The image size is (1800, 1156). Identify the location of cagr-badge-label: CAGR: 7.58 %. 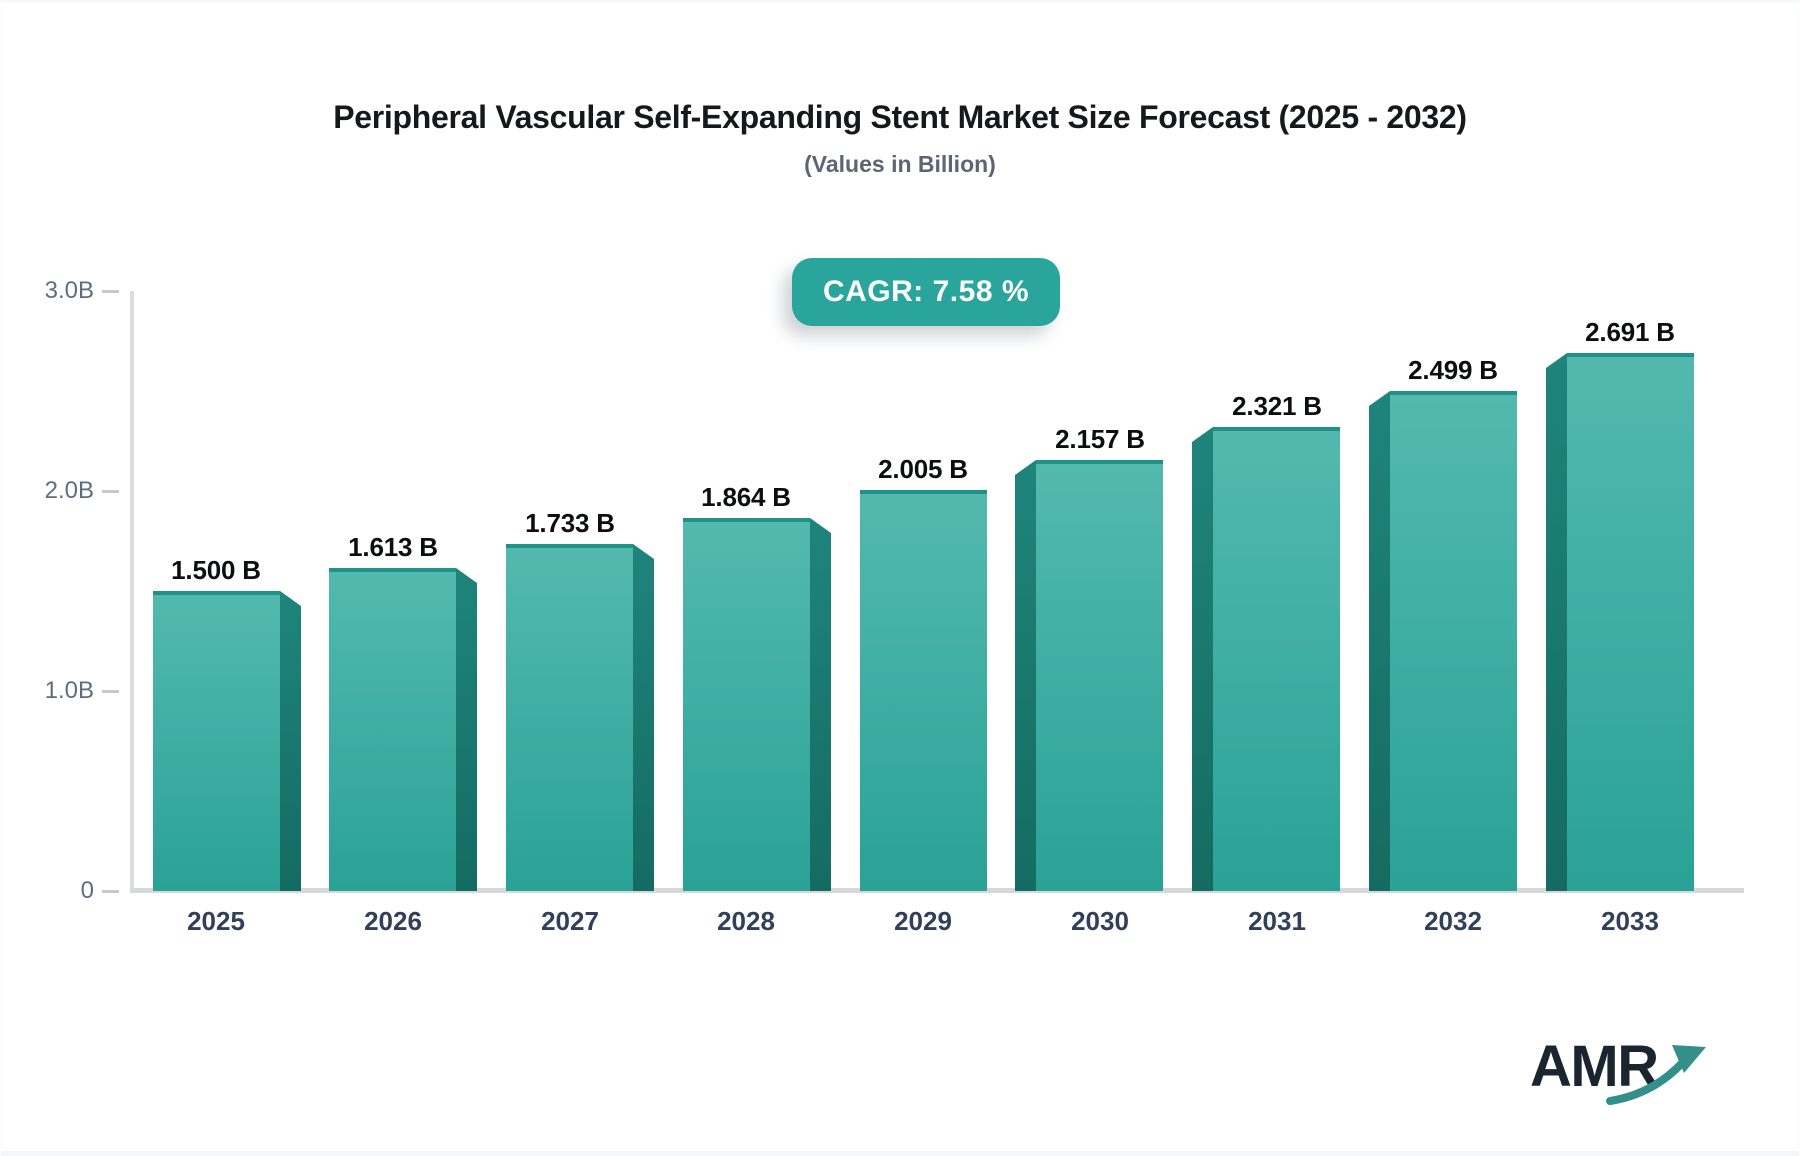
(926, 291).